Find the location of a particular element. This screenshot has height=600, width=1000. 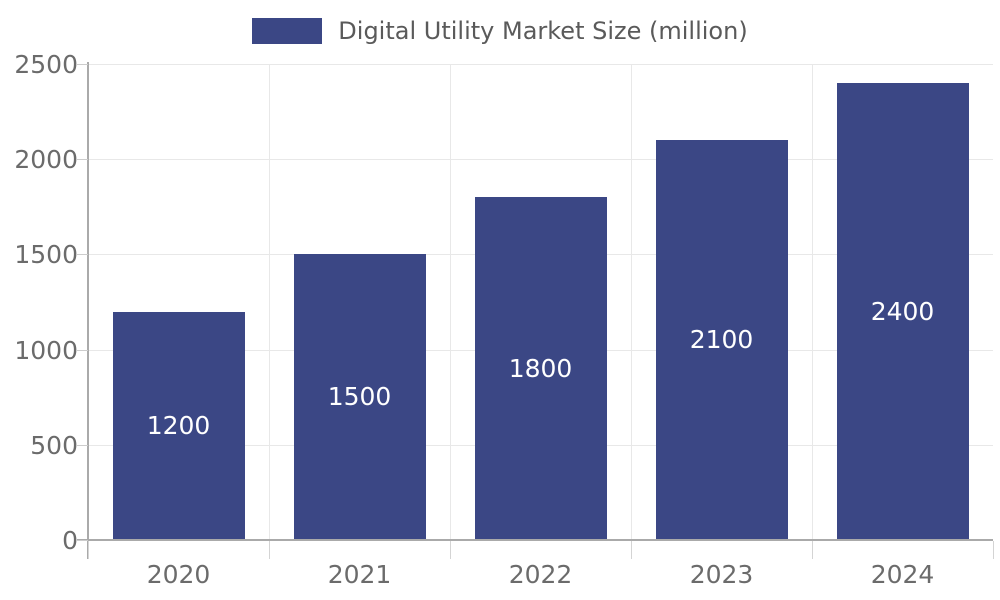

y-axis-tick-label: 2000 is located at coordinates (46, 160).